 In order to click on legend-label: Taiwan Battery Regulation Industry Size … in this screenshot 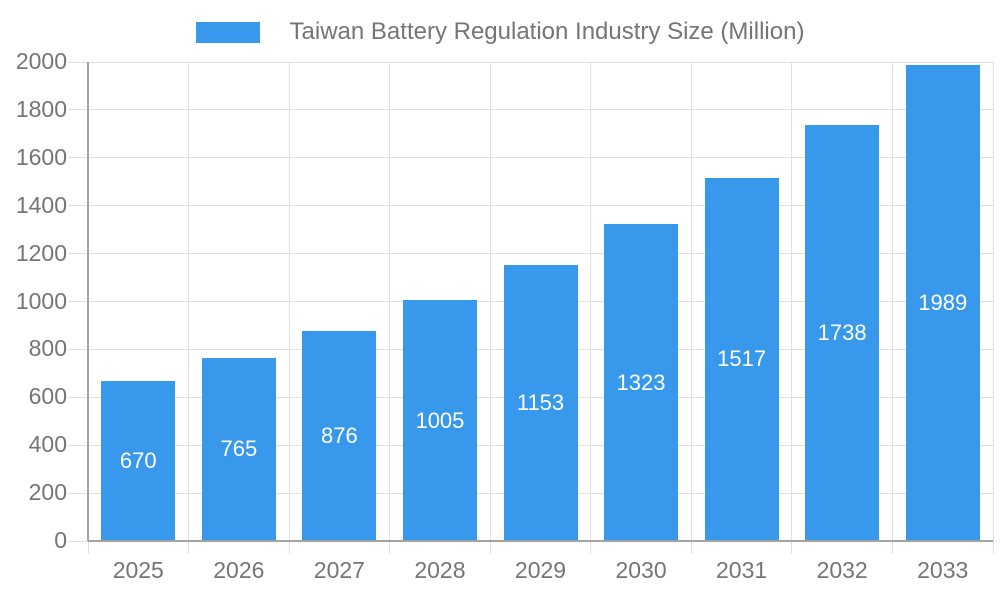, I will do `click(547, 31)`.